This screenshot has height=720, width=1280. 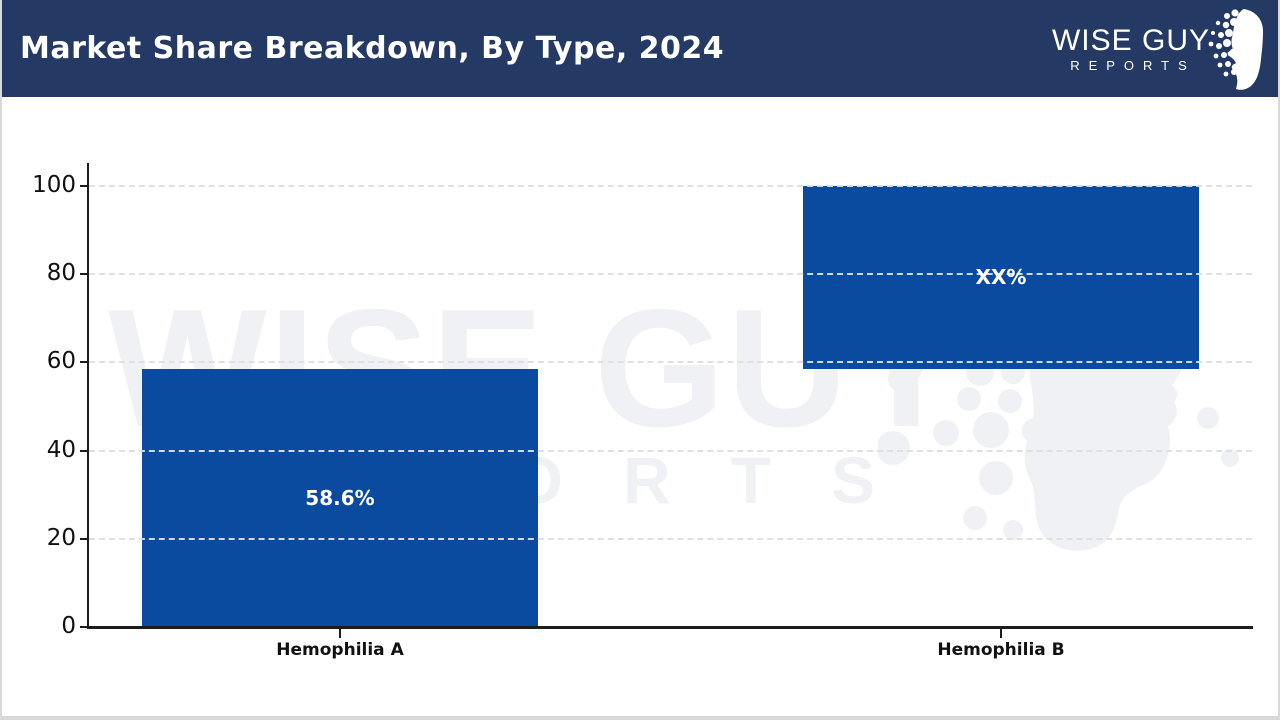 I want to click on x-category-label: Hemophilia A, so click(x=340, y=650).